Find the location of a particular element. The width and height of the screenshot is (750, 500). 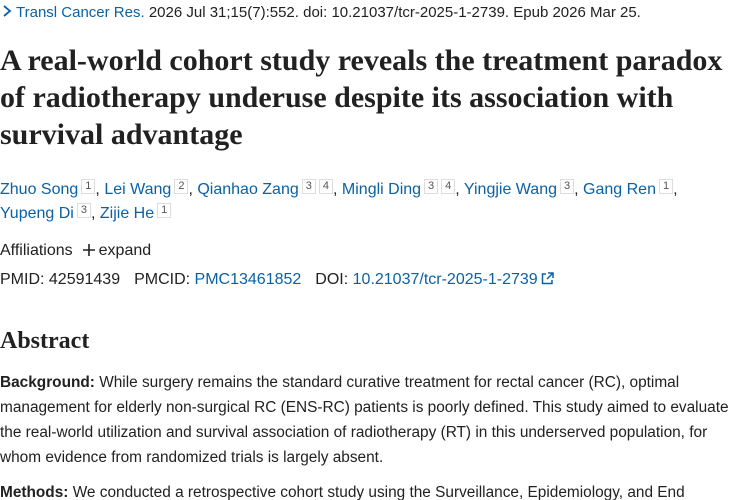

affiliation-number: 2 is located at coordinates (181, 186).